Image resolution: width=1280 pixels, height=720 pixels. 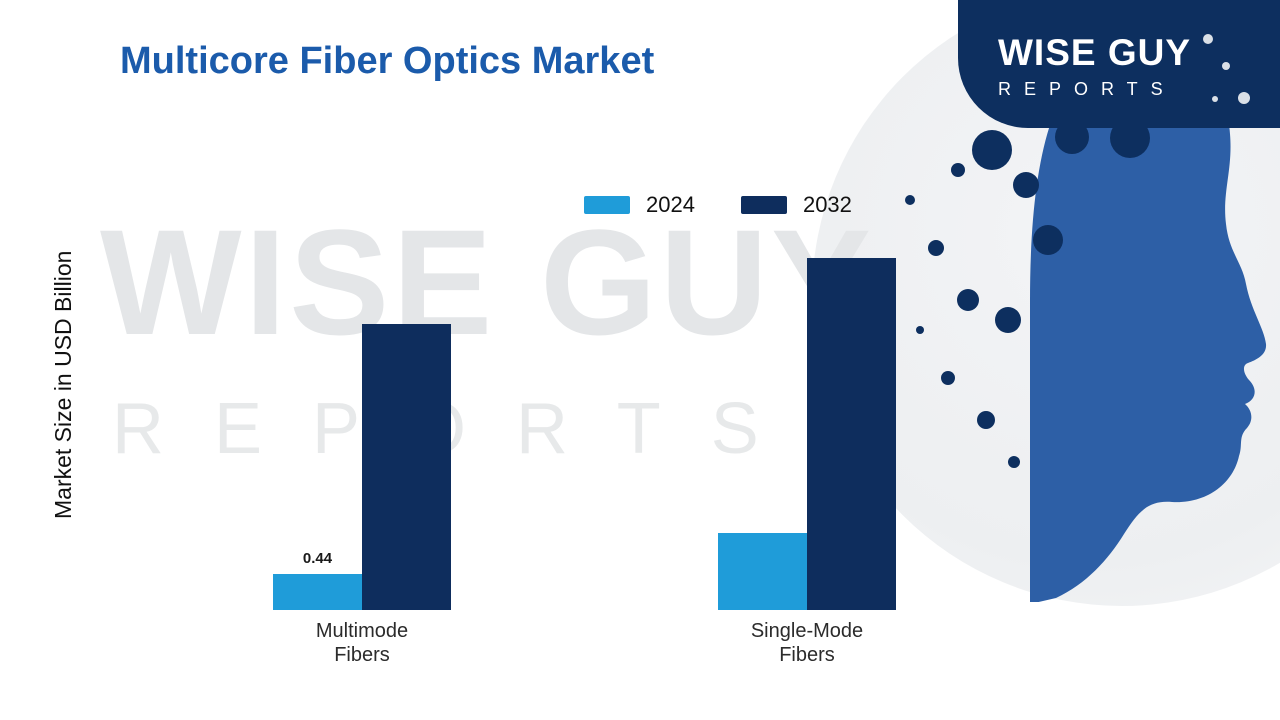 I want to click on legend-item-2024: 2024, so click(x=639, y=205).